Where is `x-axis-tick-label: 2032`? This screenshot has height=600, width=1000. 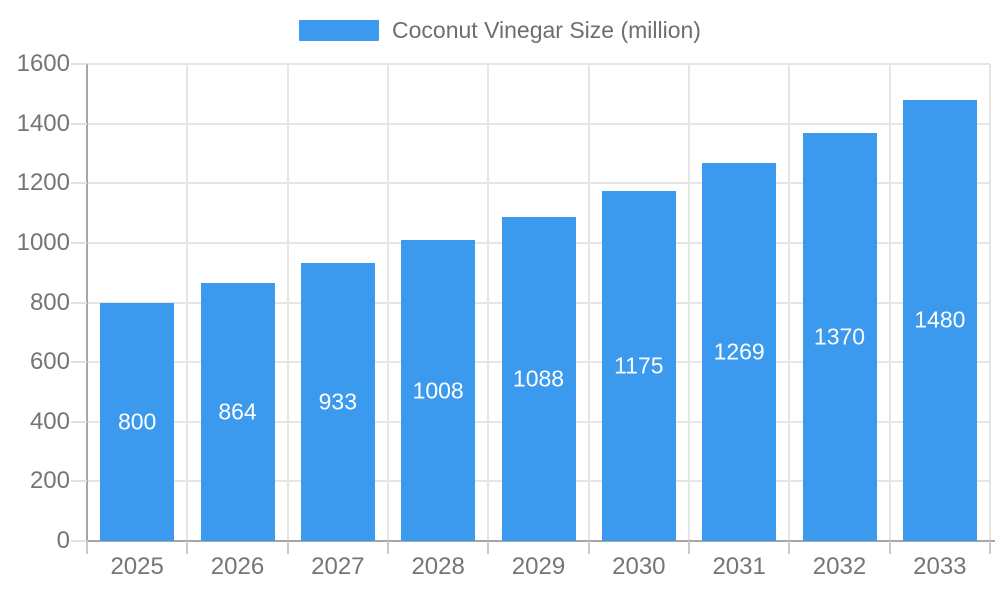
x-axis-tick-label: 2032 is located at coordinates (839, 566).